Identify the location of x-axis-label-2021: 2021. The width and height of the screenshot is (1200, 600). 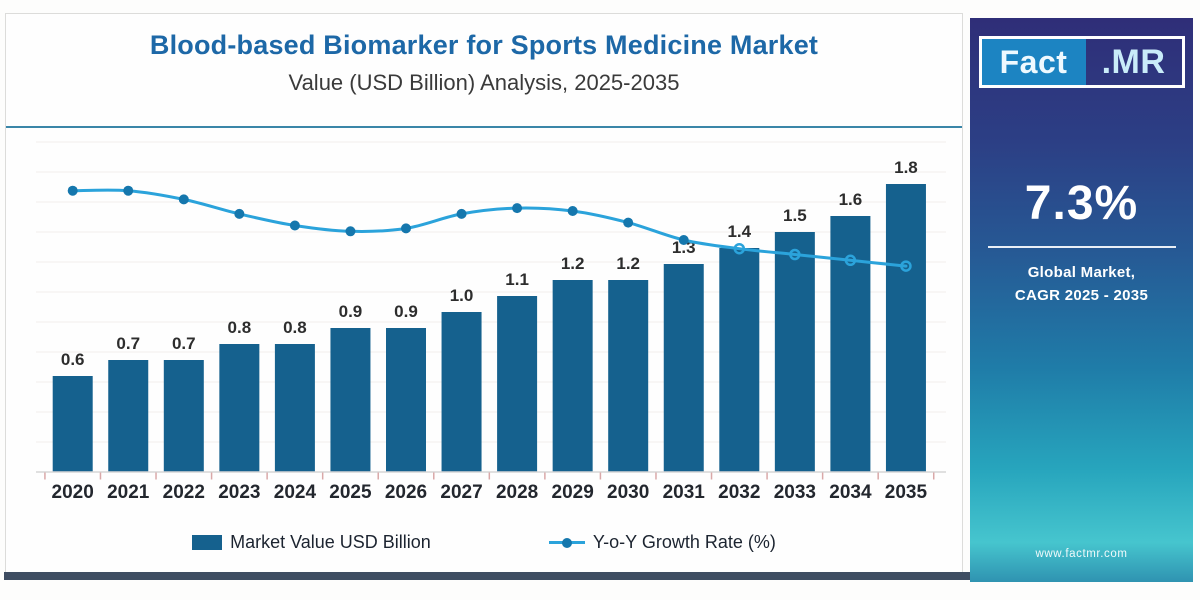
(128, 492).